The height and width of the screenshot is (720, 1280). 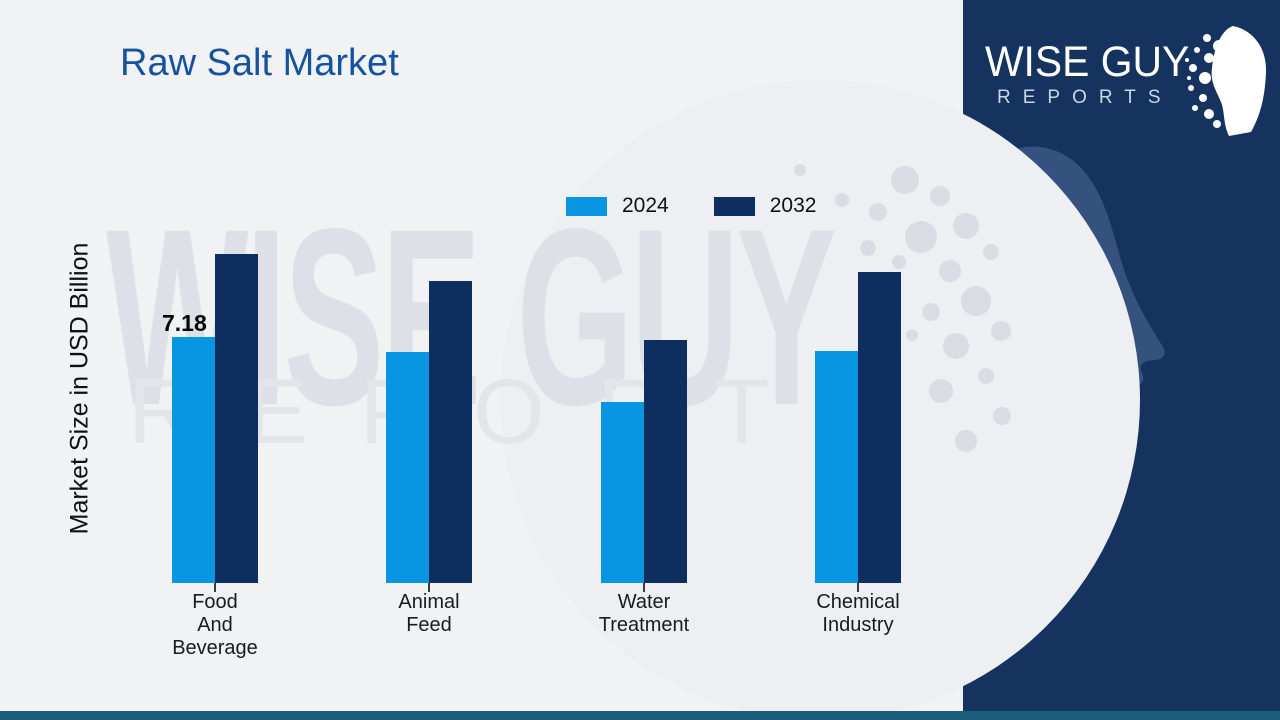 What do you see at coordinates (215, 625) in the screenshot?
I see `category-label-food-and-beverage: Food And Beverage` at bounding box center [215, 625].